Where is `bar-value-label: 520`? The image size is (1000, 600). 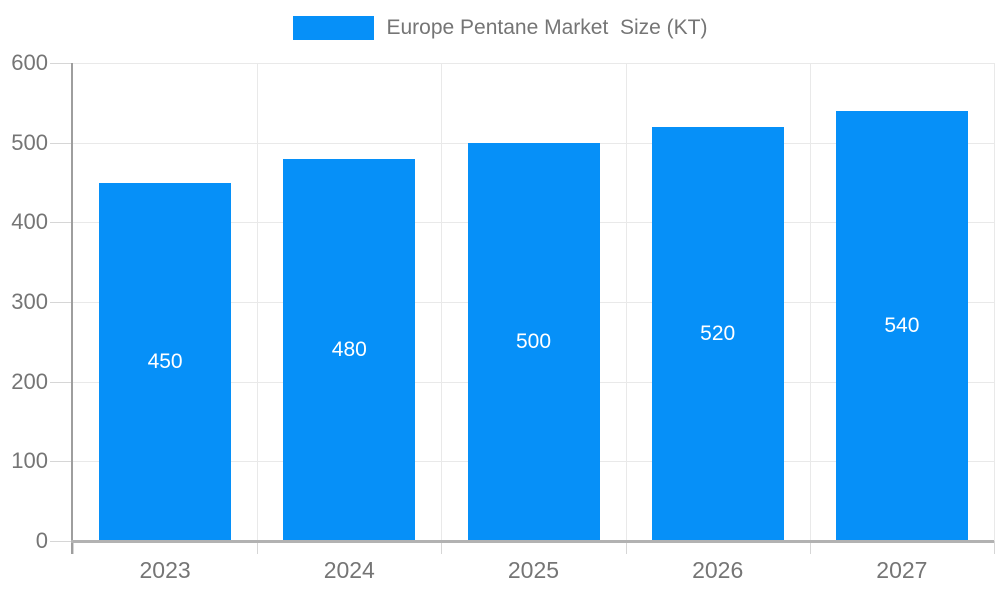
bar-value-label: 520 is located at coordinates (718, 333).